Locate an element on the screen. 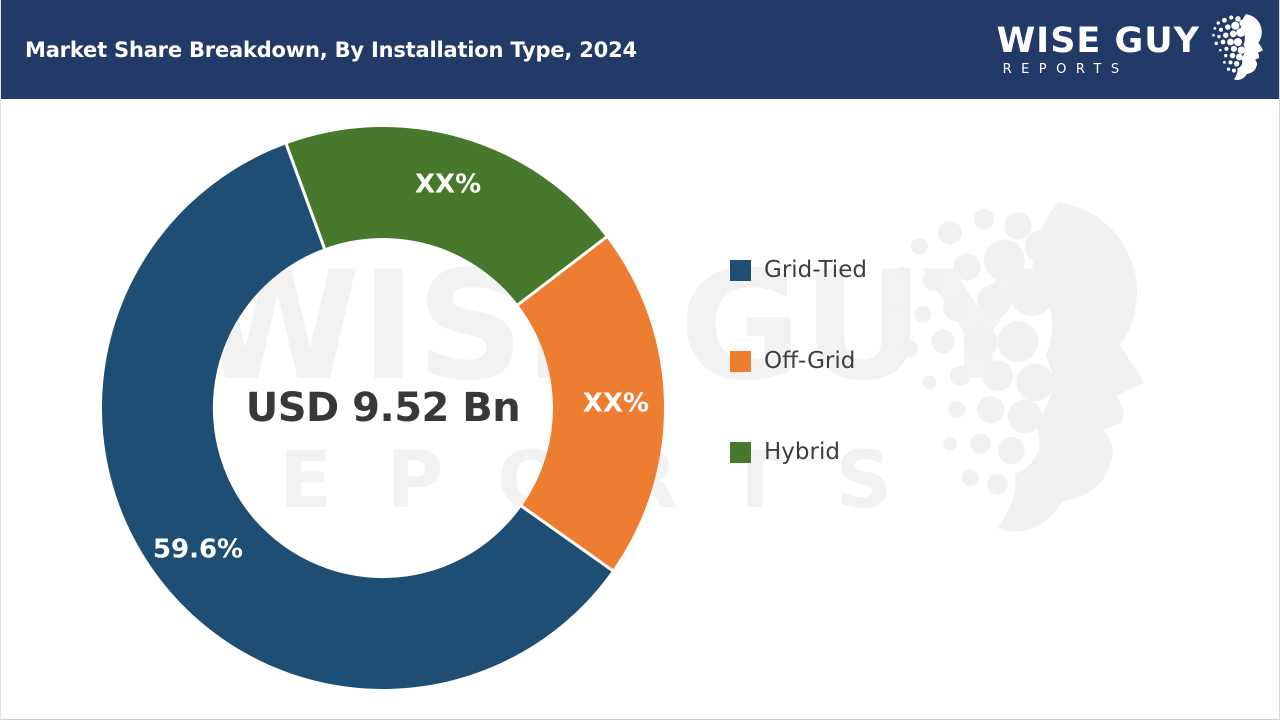 Image resolution: width=1280 pixels, height=720 pixels. slice-label-grid-tied: 59.6% is located at coordinates (198, 550).